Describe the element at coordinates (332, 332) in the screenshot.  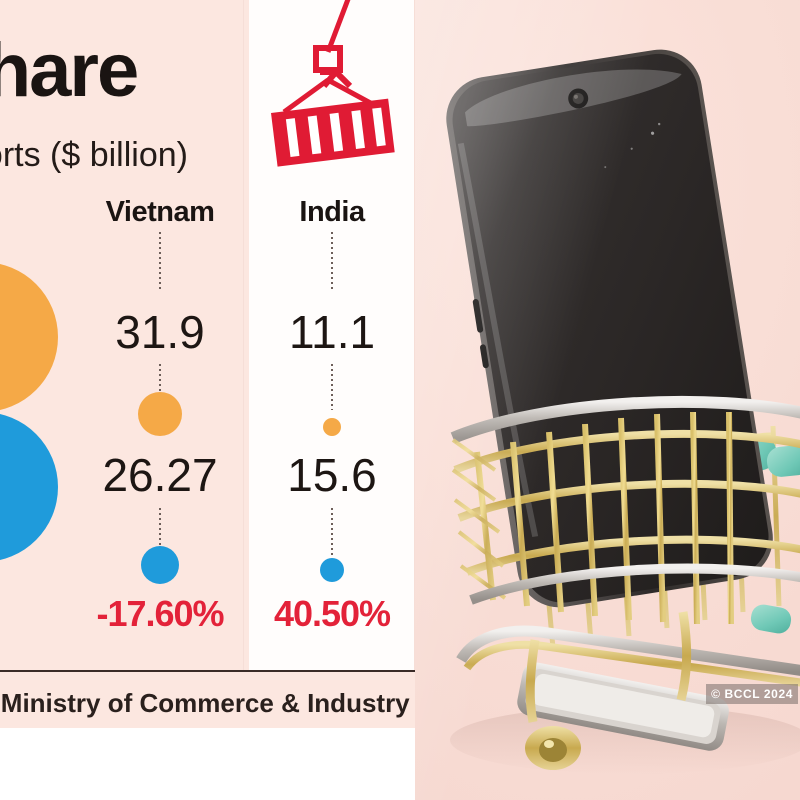
I see `value-top: 11.1` at that location.